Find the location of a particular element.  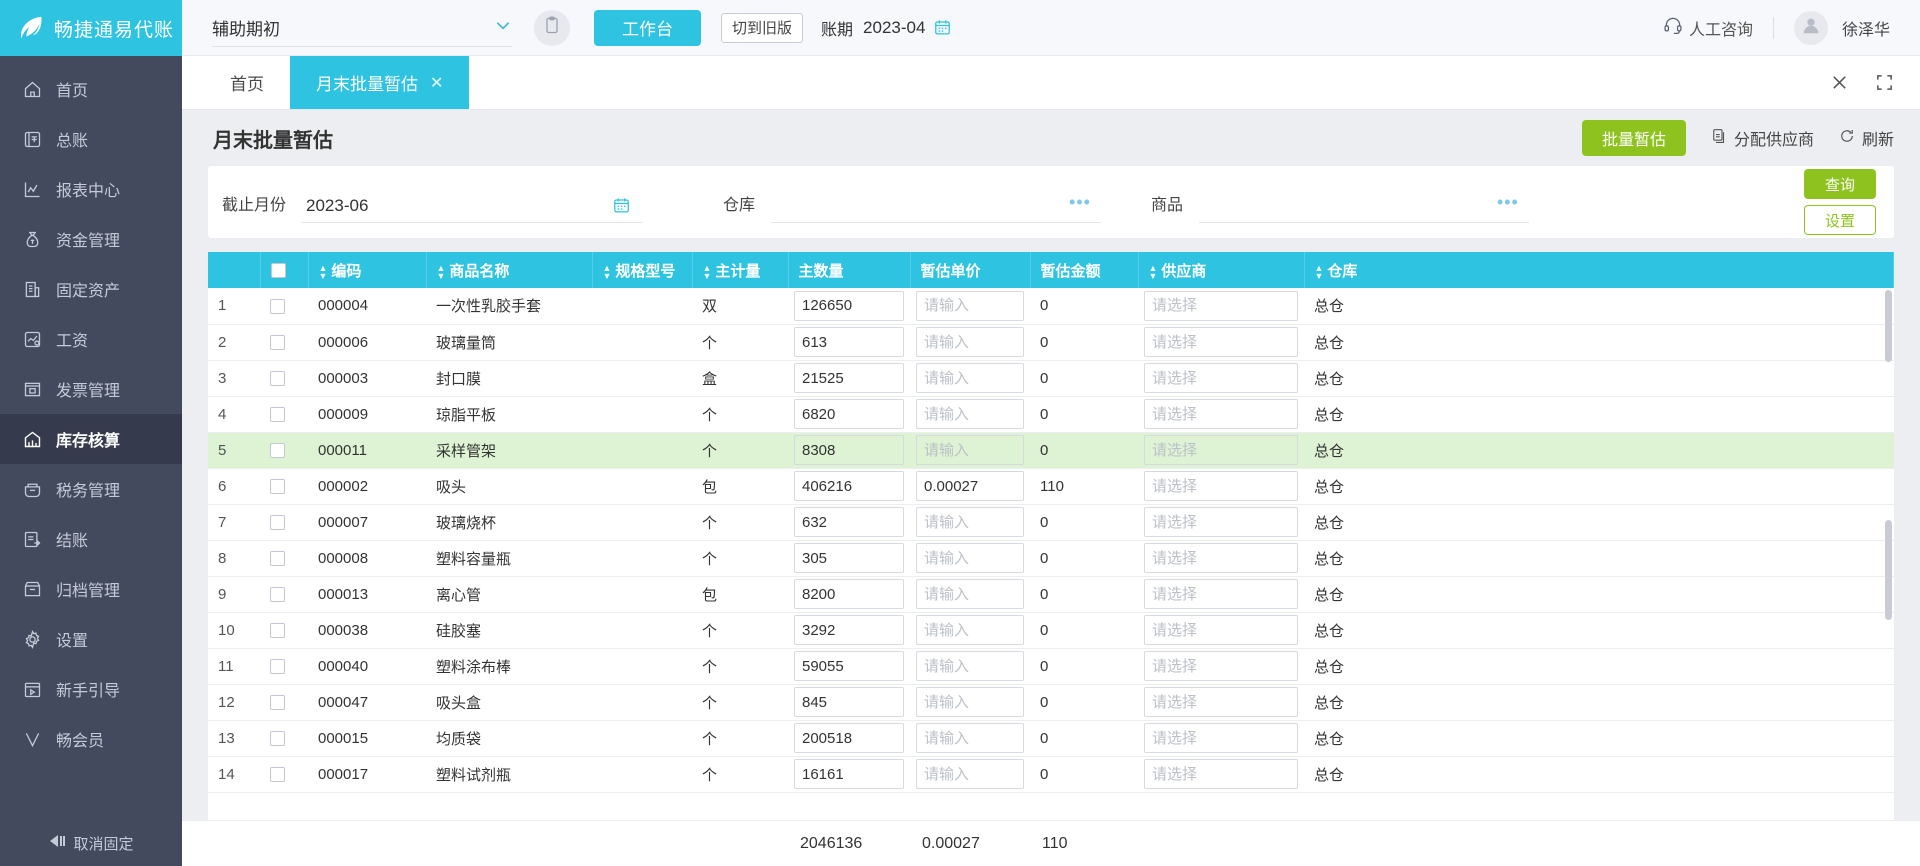

settings-button: 设置 is located at coordinates (1840, 220).